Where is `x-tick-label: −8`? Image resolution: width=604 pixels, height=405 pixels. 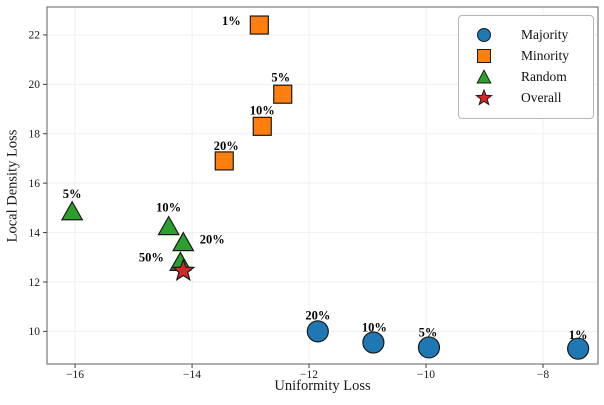 x-tick-label: −8 is located at coordinates (543, 375).